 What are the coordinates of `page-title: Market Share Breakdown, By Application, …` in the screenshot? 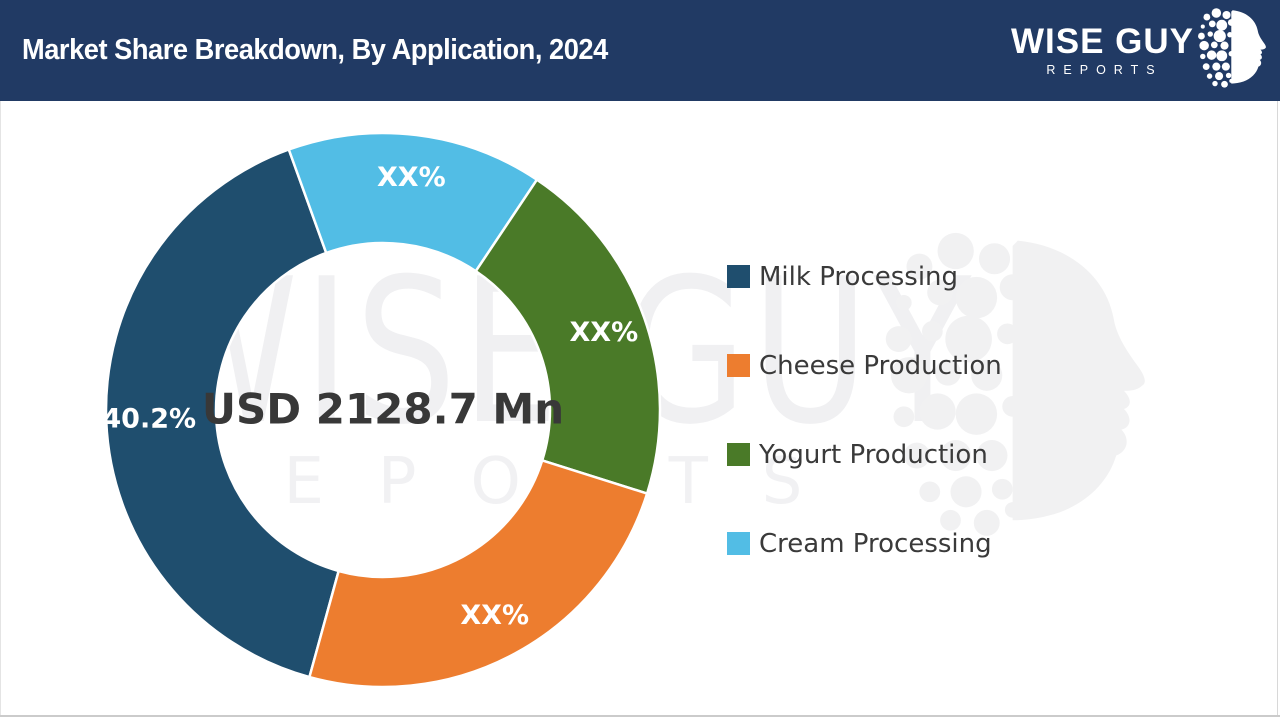 It's located at (315, 50).